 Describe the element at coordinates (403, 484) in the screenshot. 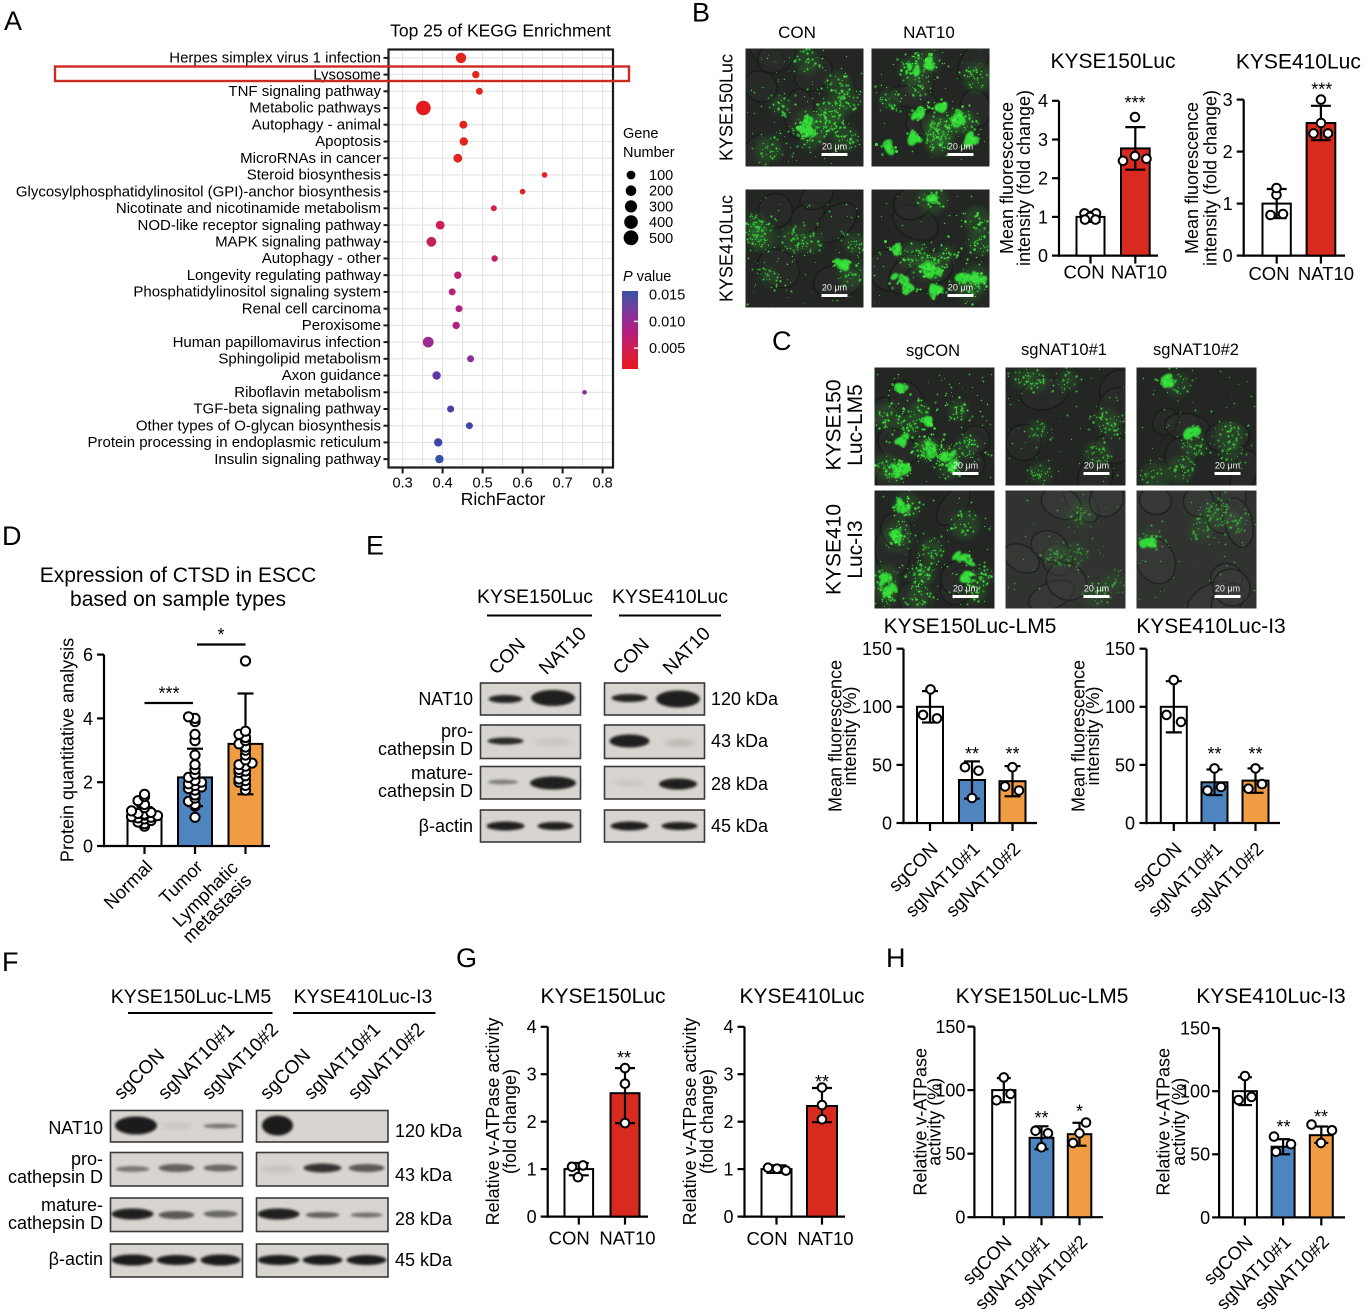

I see `svg-text: 0.3` at that location.